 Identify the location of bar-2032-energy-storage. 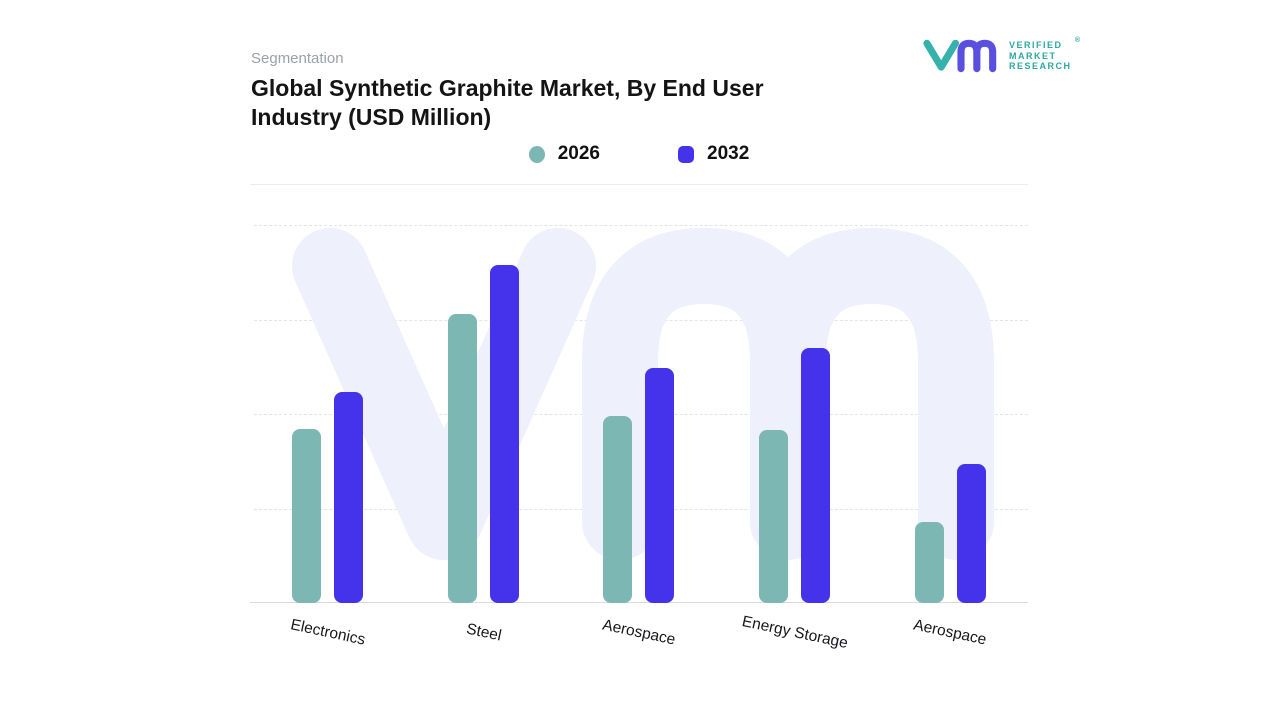
(816, 475).